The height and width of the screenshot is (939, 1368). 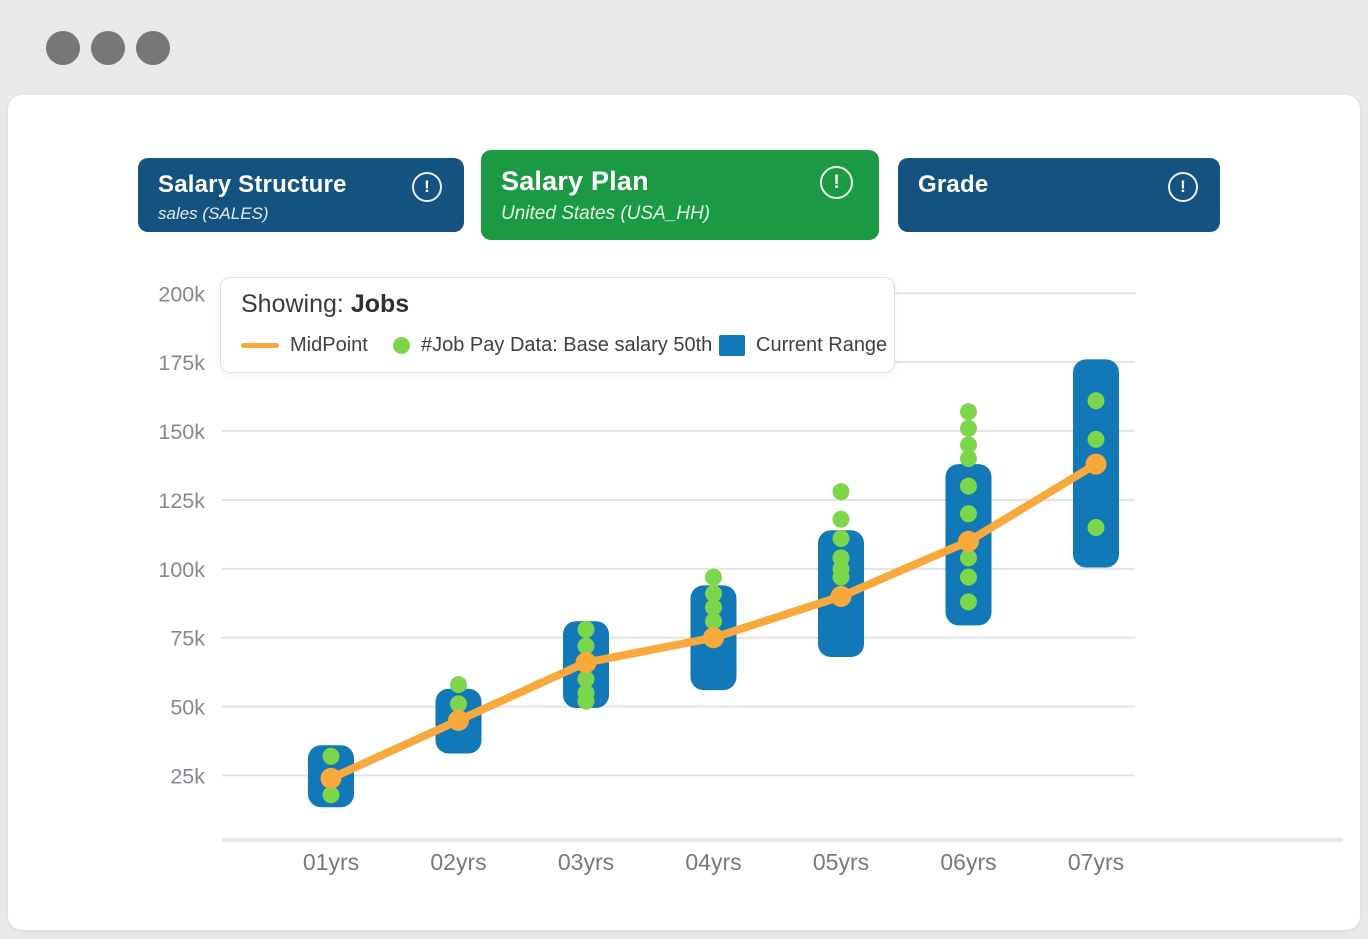 I want to click on x-tick-label: 05yrs, so click(x=841, y=862).